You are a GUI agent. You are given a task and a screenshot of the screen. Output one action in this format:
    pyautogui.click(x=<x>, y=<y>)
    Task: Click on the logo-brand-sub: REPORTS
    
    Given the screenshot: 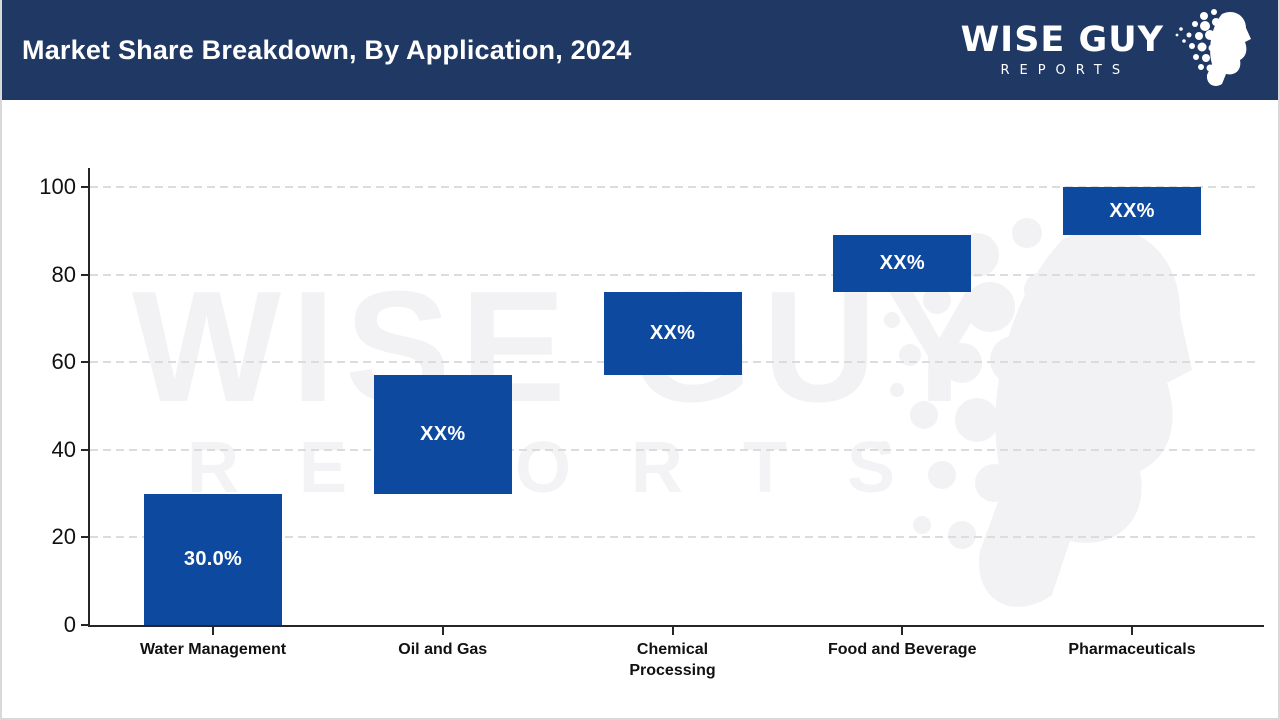 What is the action you would take?
    pyautogui.click(x=1065, y=70)
    